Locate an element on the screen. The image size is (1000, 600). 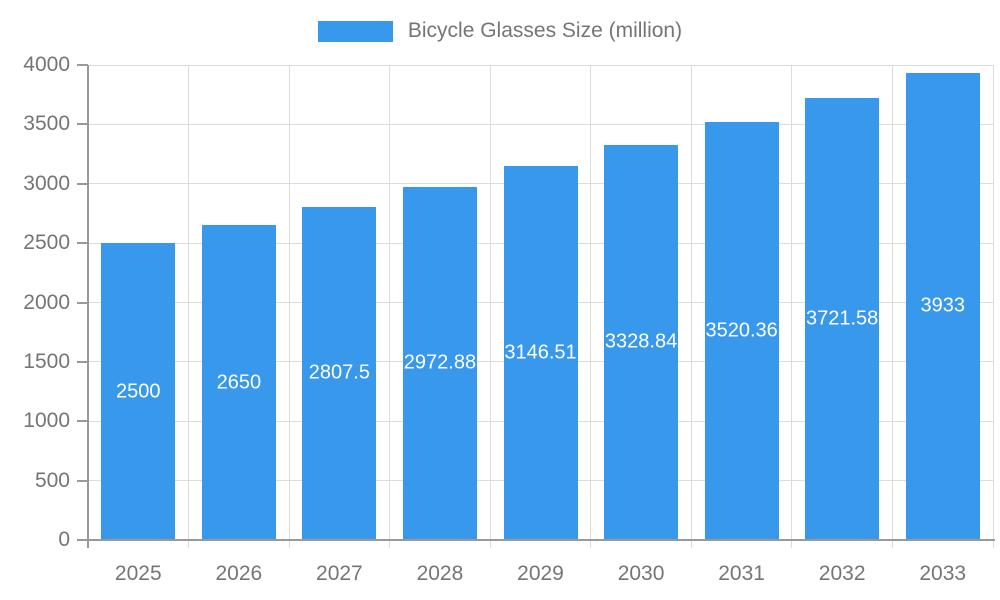
bar: 2500 is located at coordinates (138, 391).